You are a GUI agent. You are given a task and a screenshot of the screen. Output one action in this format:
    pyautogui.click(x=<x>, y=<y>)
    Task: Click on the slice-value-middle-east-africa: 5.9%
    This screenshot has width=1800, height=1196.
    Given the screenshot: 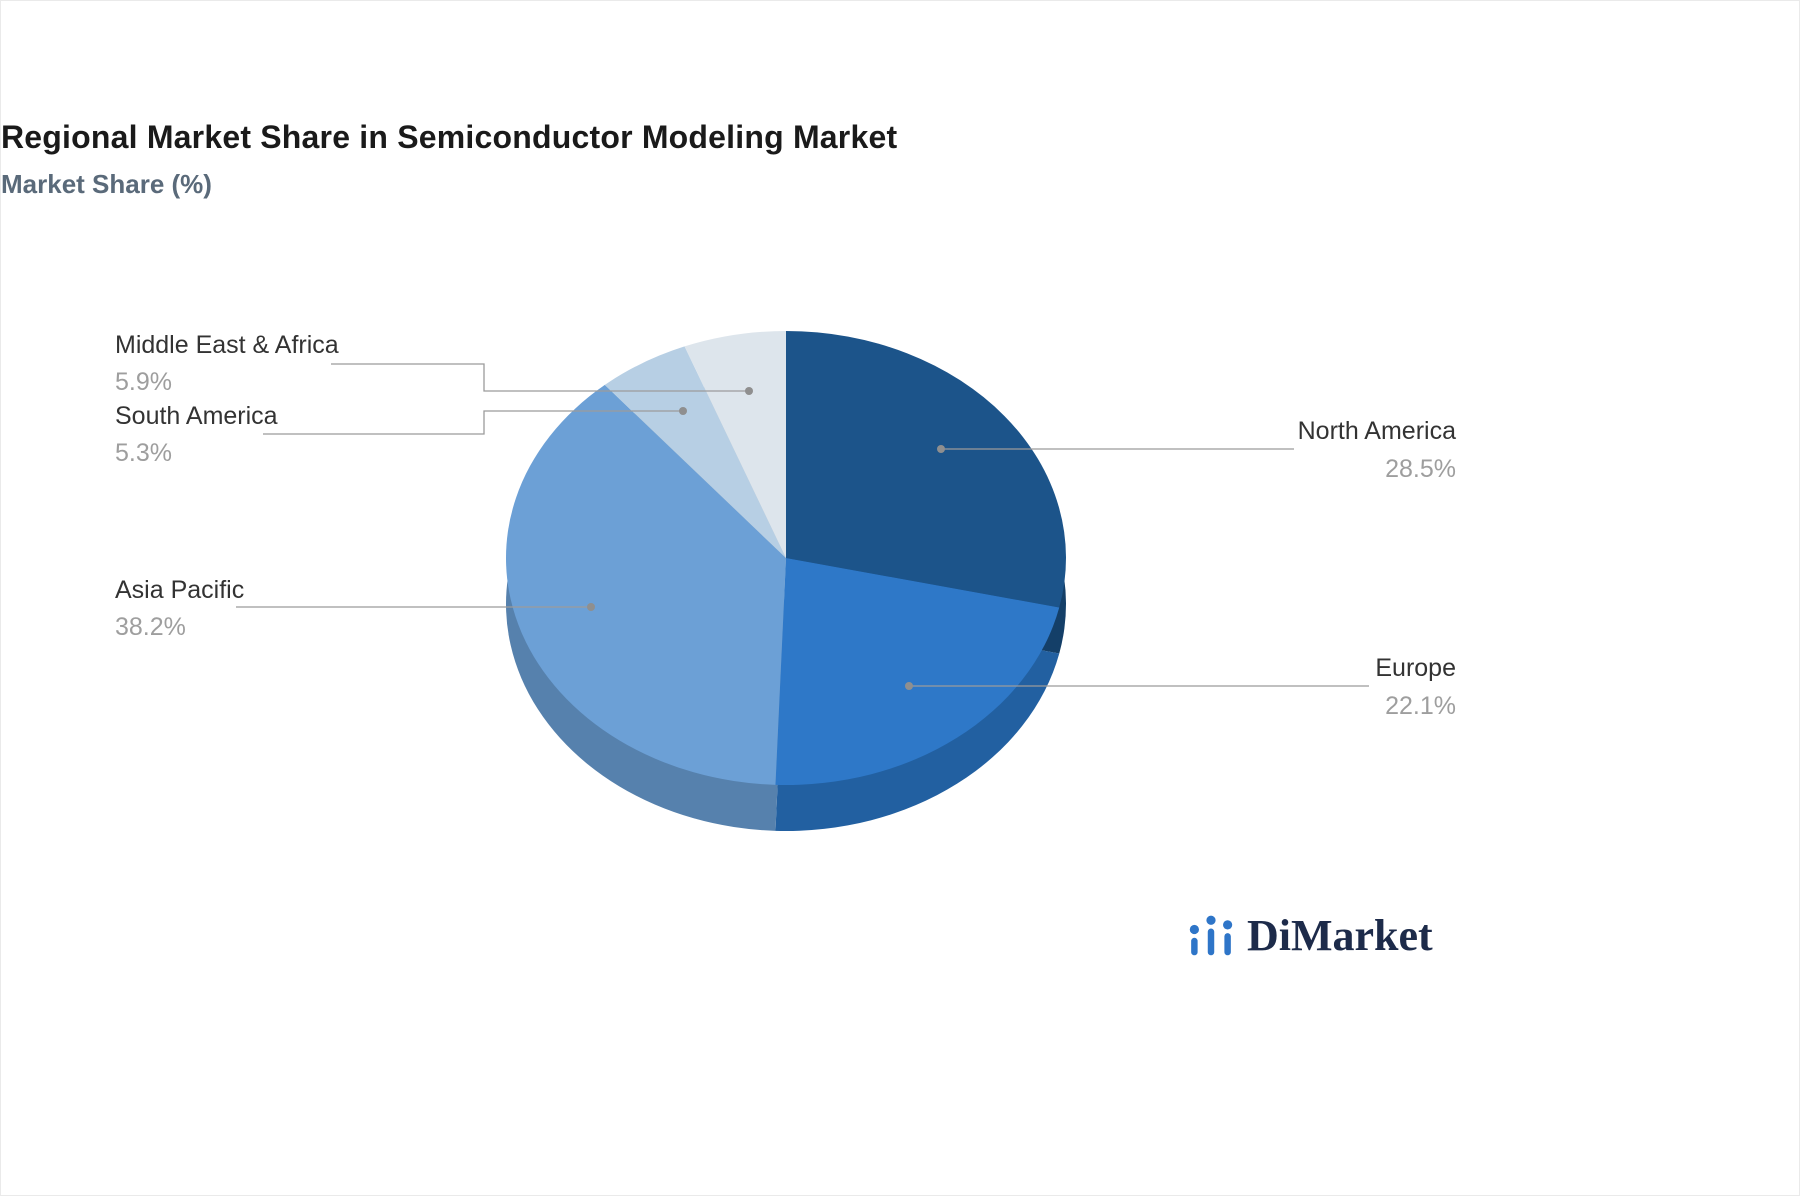 What is the action you would take?
    pyautogui.click(x=143, y=382)
    